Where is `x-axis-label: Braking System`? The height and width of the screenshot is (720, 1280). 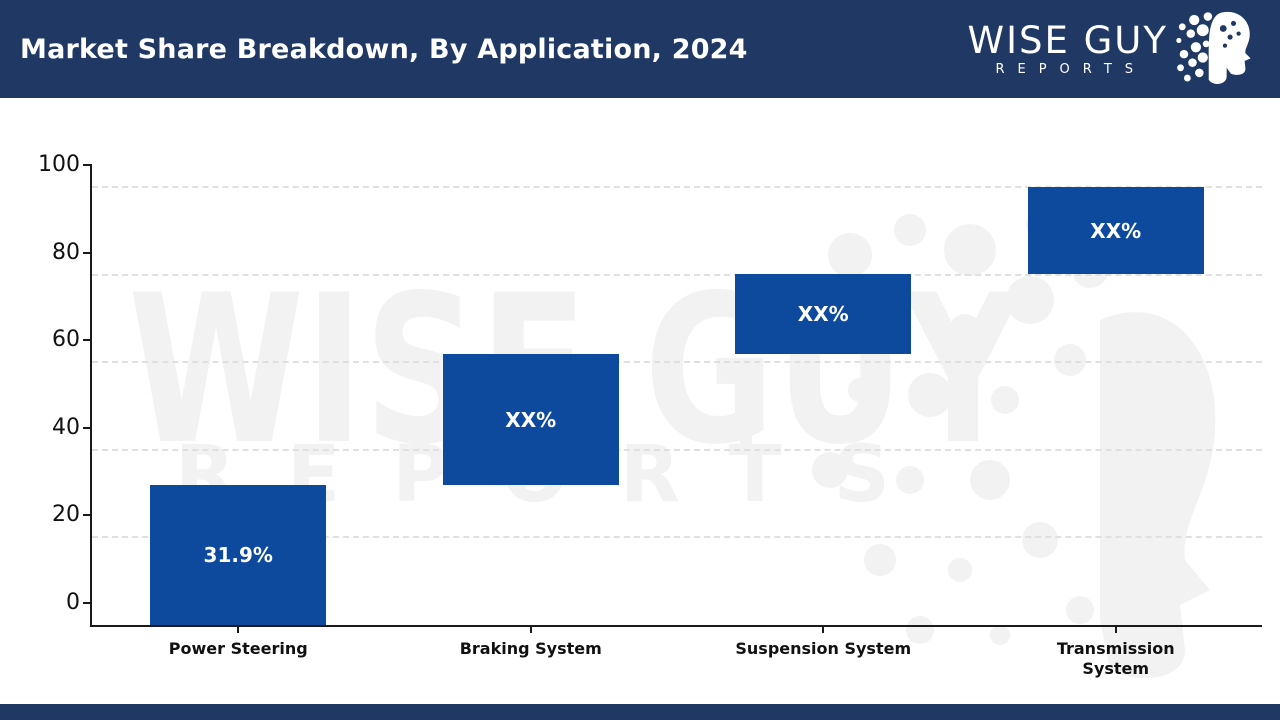
x-axis-label: Braking System is located at coordinates (530, 648).